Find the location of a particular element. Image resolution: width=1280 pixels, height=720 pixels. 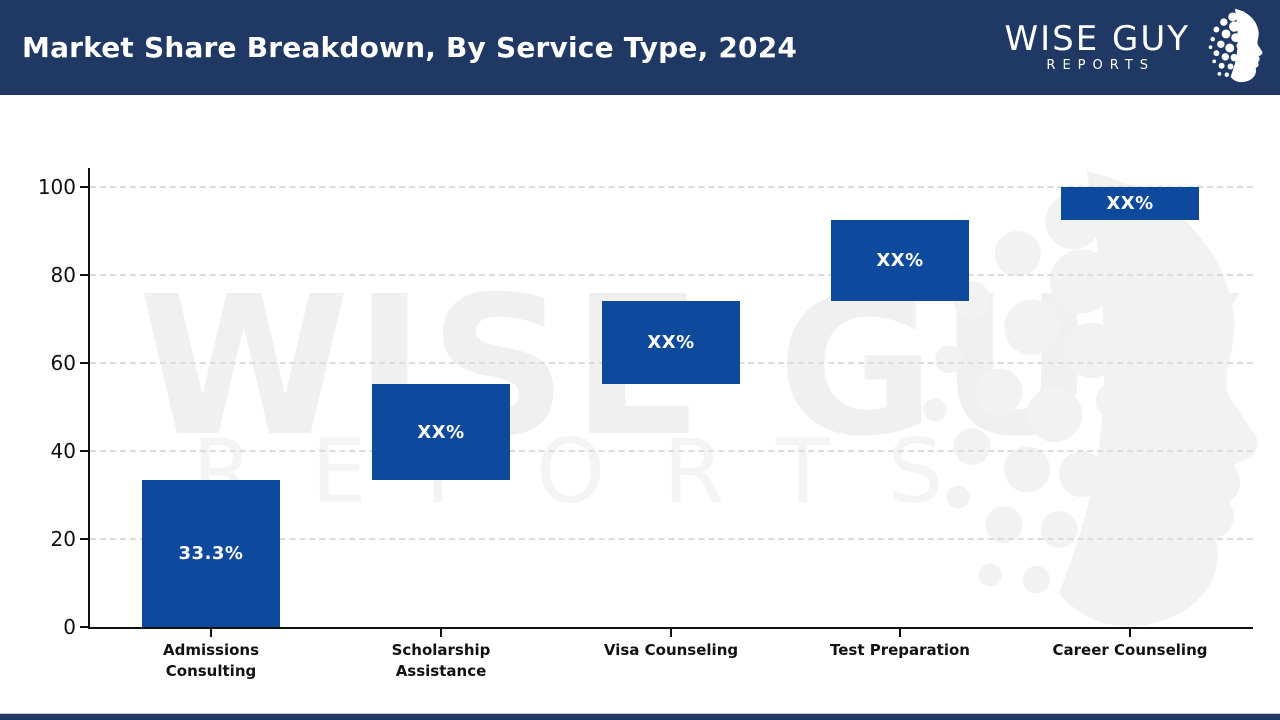

y-tick-label-60: 60 is located at coordinates (63, 363).